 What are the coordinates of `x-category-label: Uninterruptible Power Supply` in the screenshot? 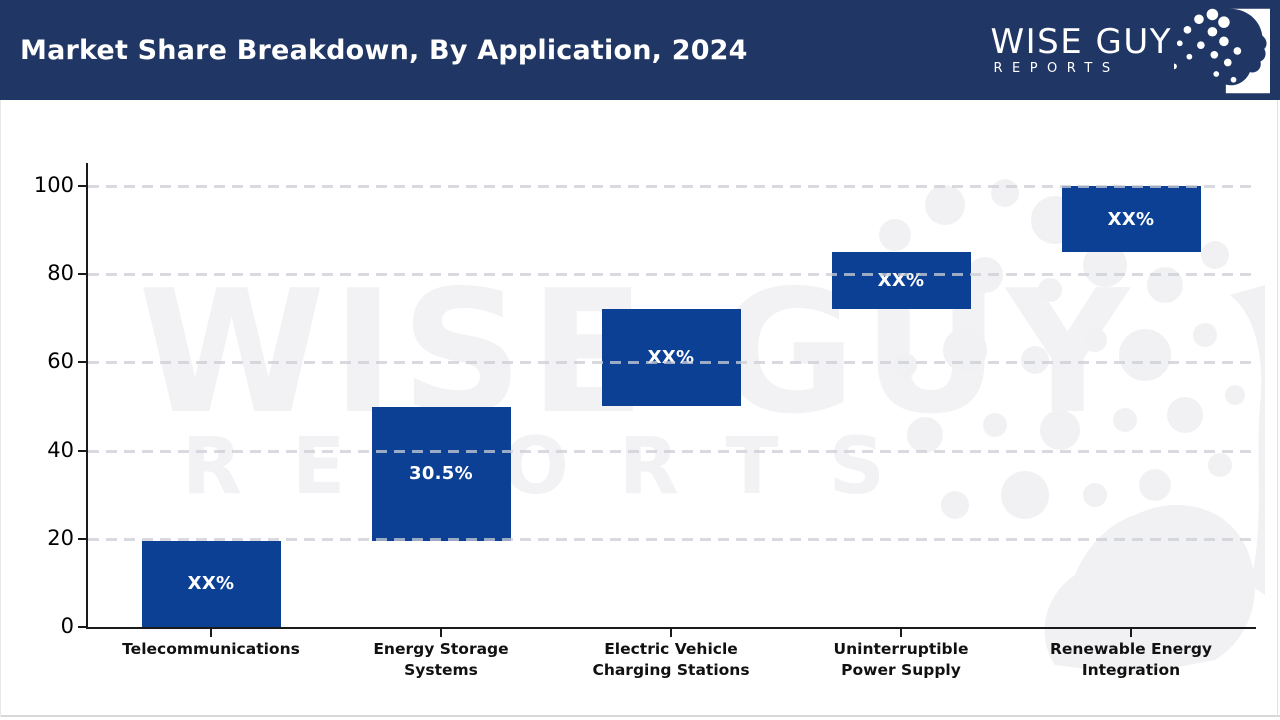 It's located at (901, 660).